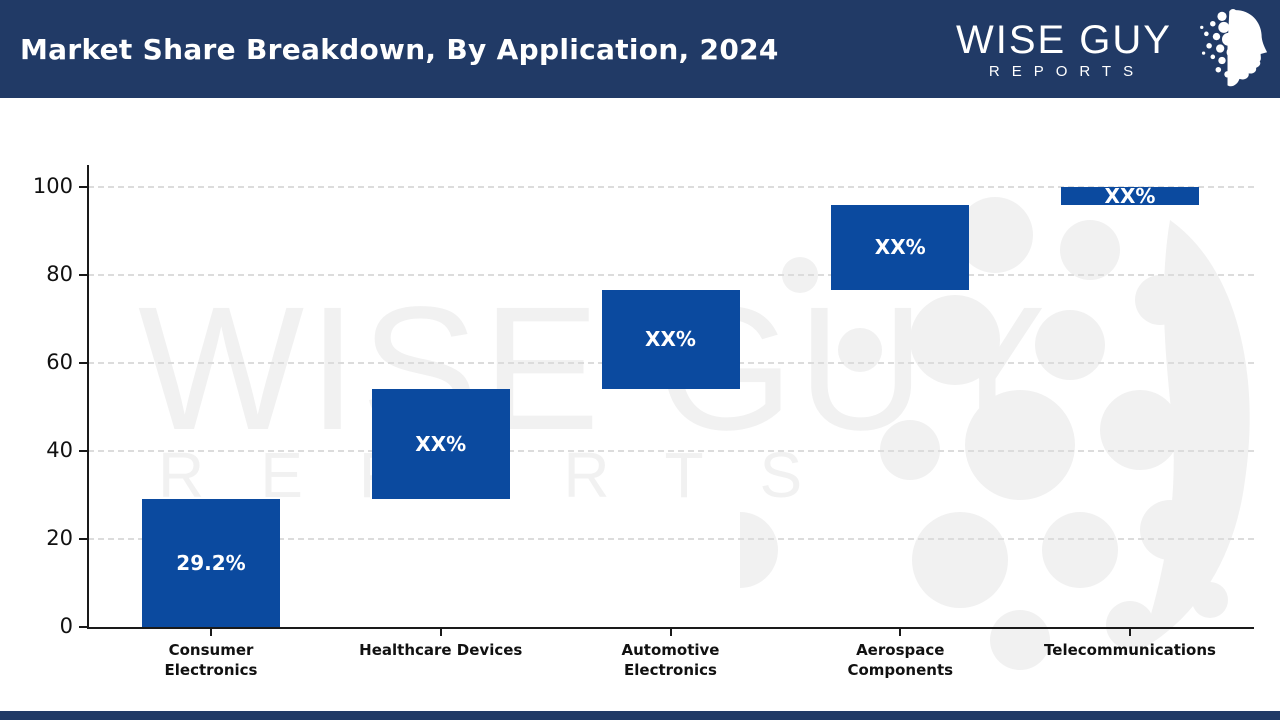 The height and width of the screenshot is (720, 1280). I want to click on logo-wordmark: WISE GUY REPORTS, so click(1064, 49).